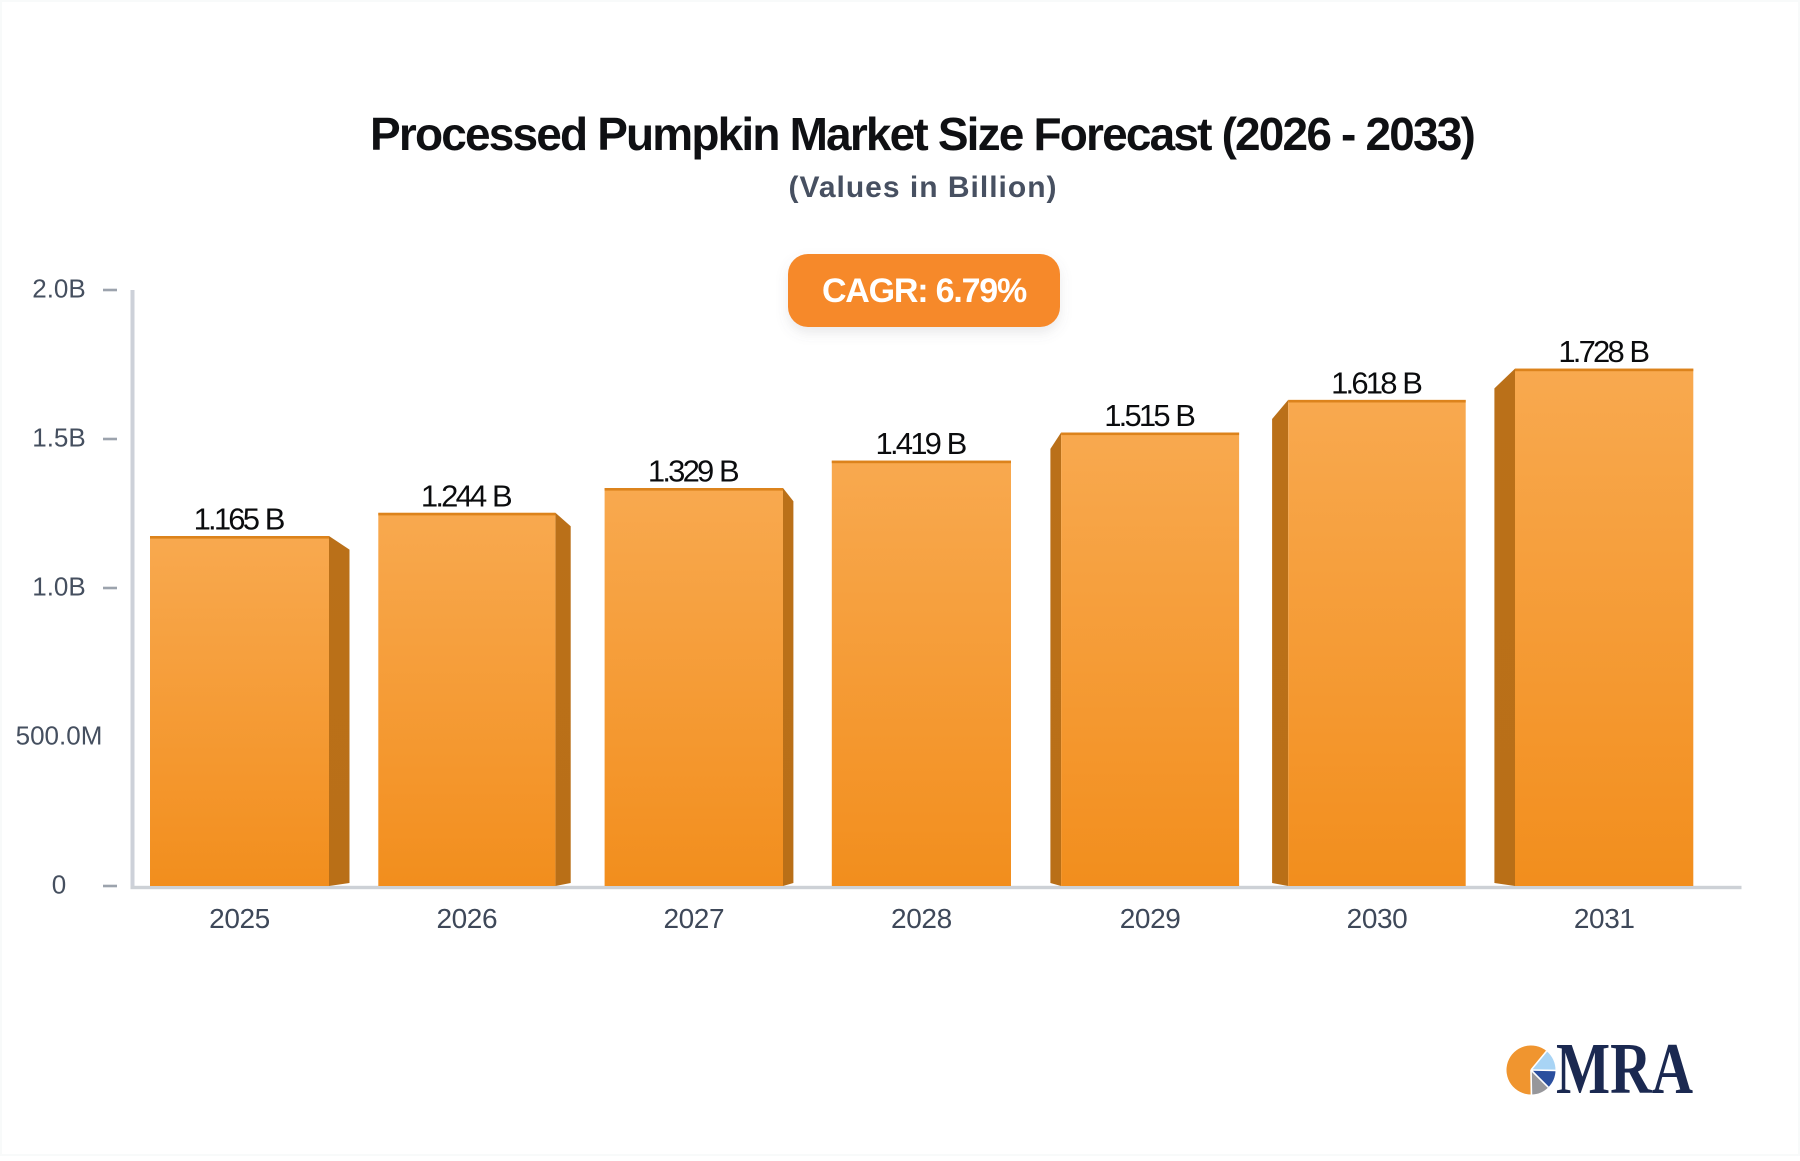 The image size is (1800, 1161). I want to click on svg-text: 2029, so click(1150, 918).